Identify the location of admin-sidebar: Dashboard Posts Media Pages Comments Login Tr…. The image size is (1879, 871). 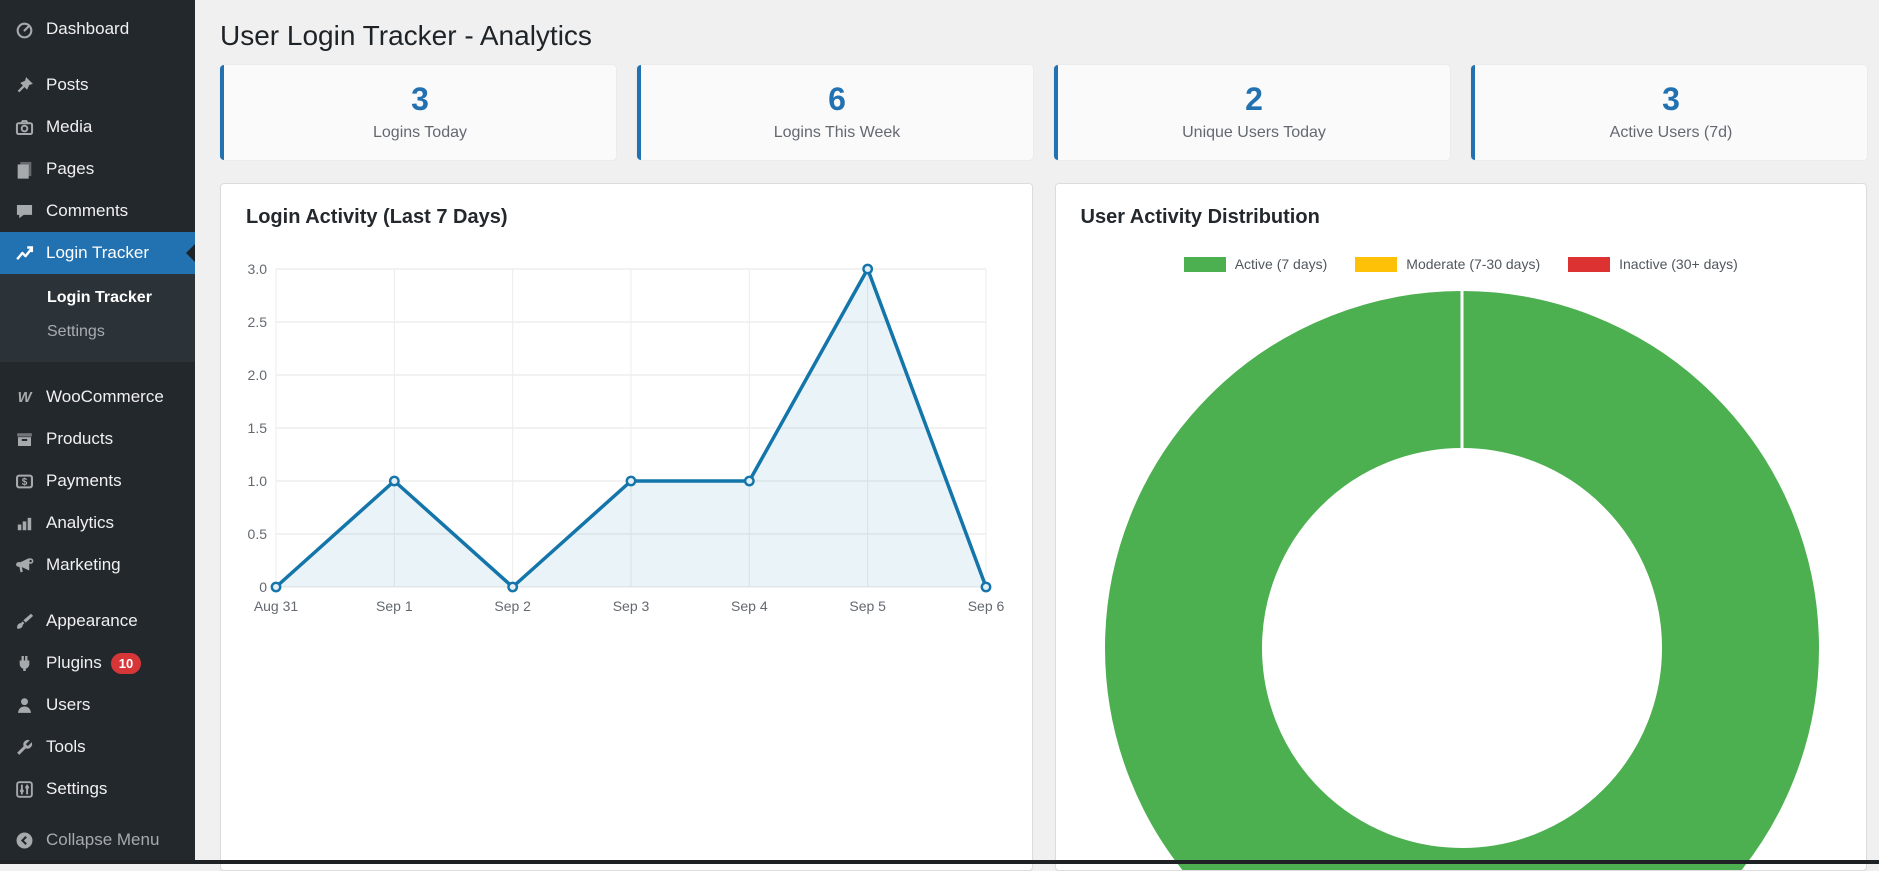
(97, 432).